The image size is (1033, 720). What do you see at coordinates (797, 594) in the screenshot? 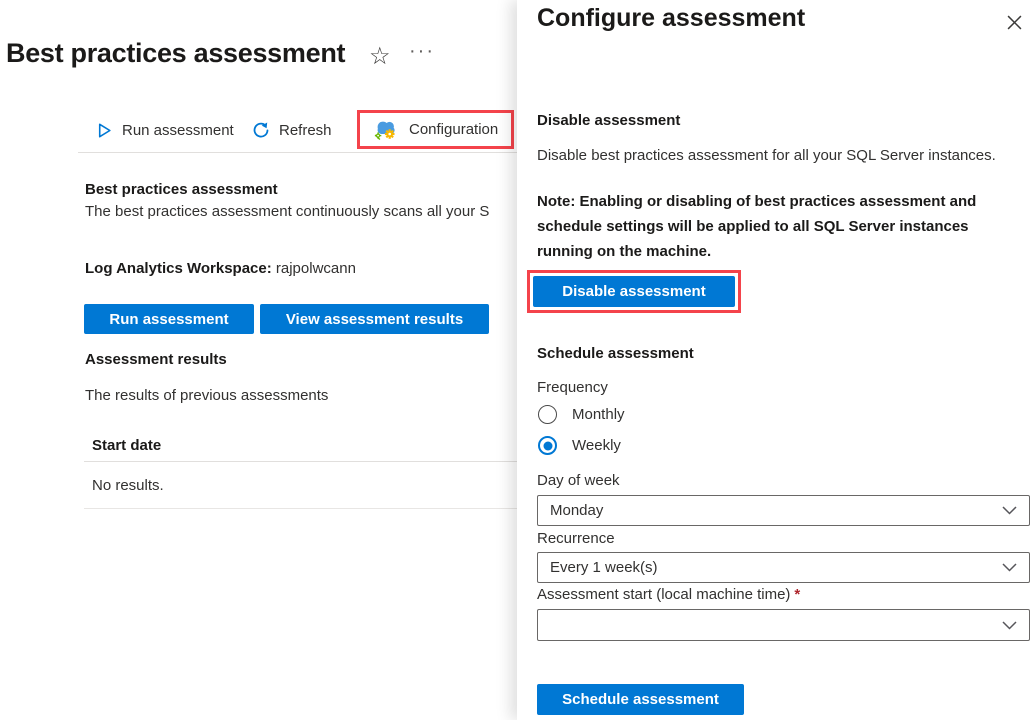
I see `required-asterisk: *` at bounding box center [797, 594].